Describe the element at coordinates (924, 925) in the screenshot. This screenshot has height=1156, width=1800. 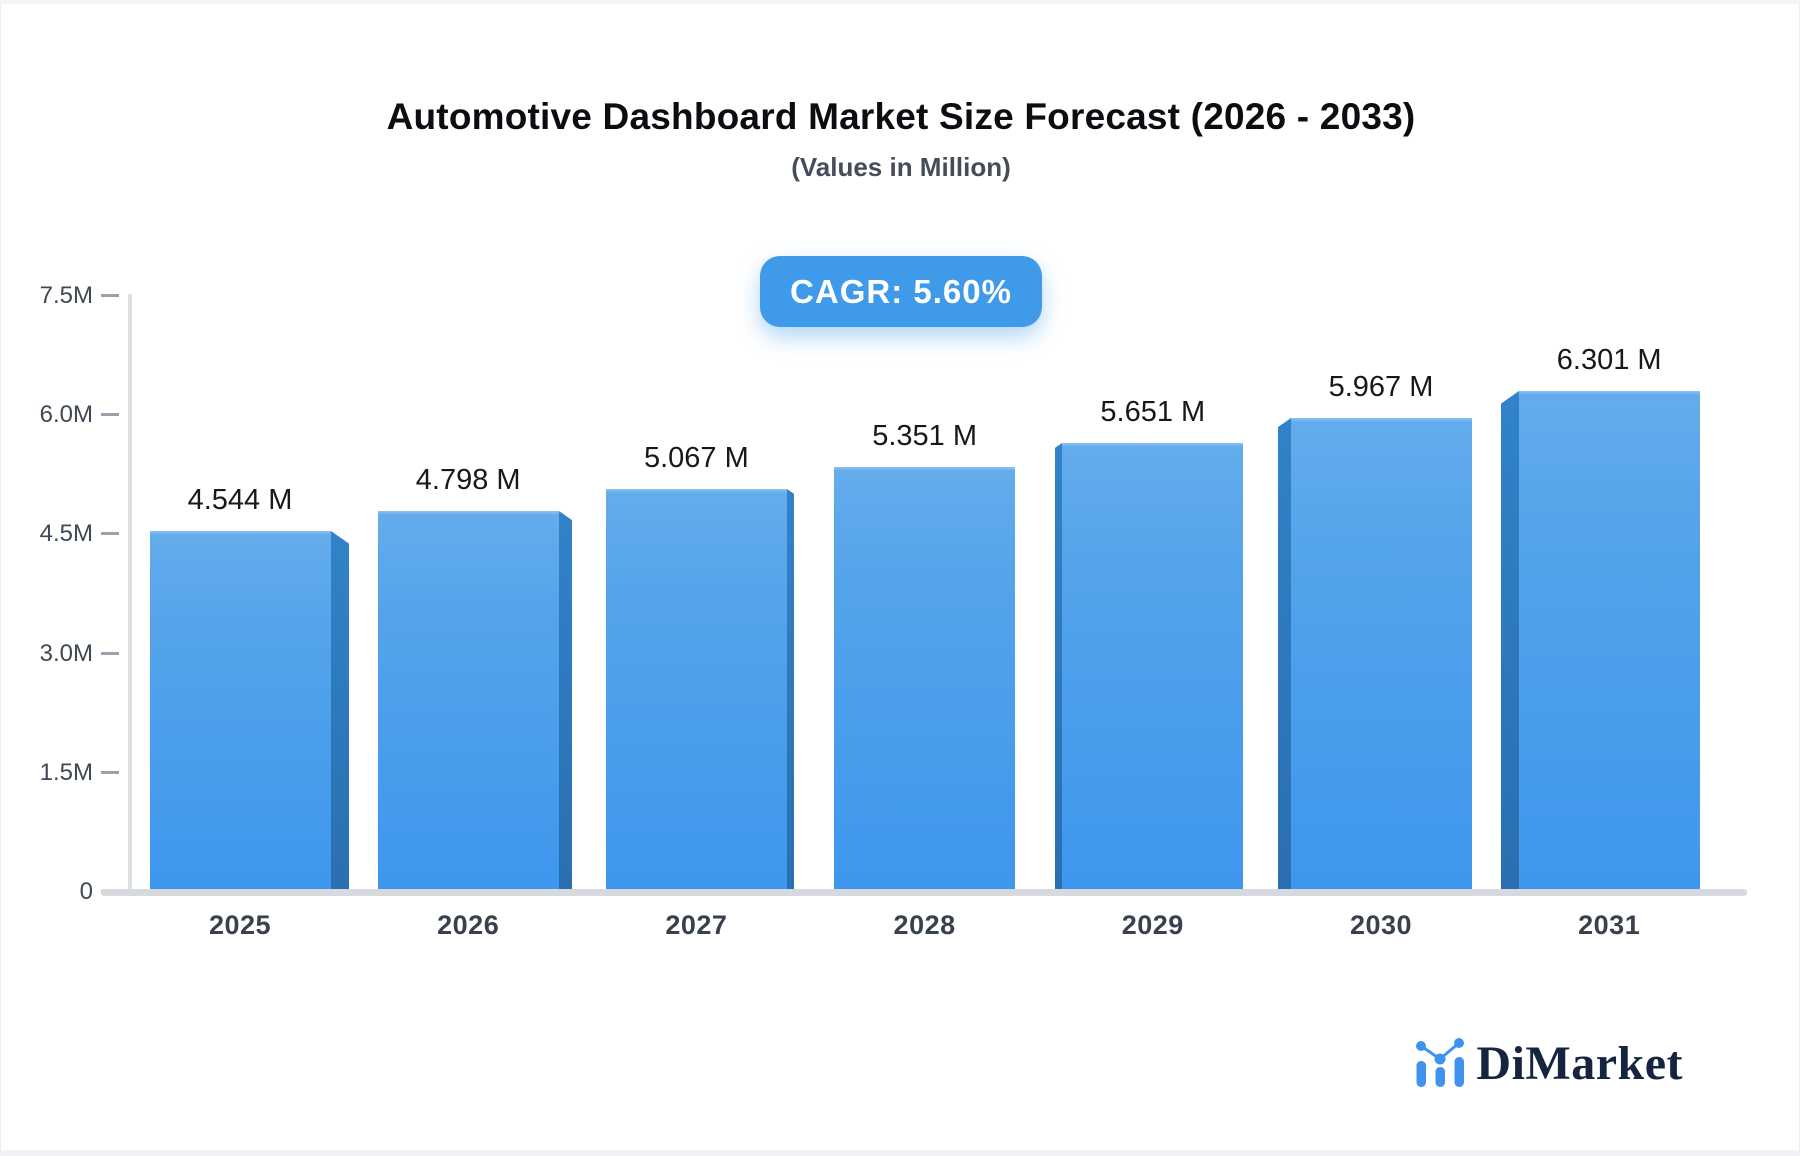
I see `x-tick-label: 2028` at that location.